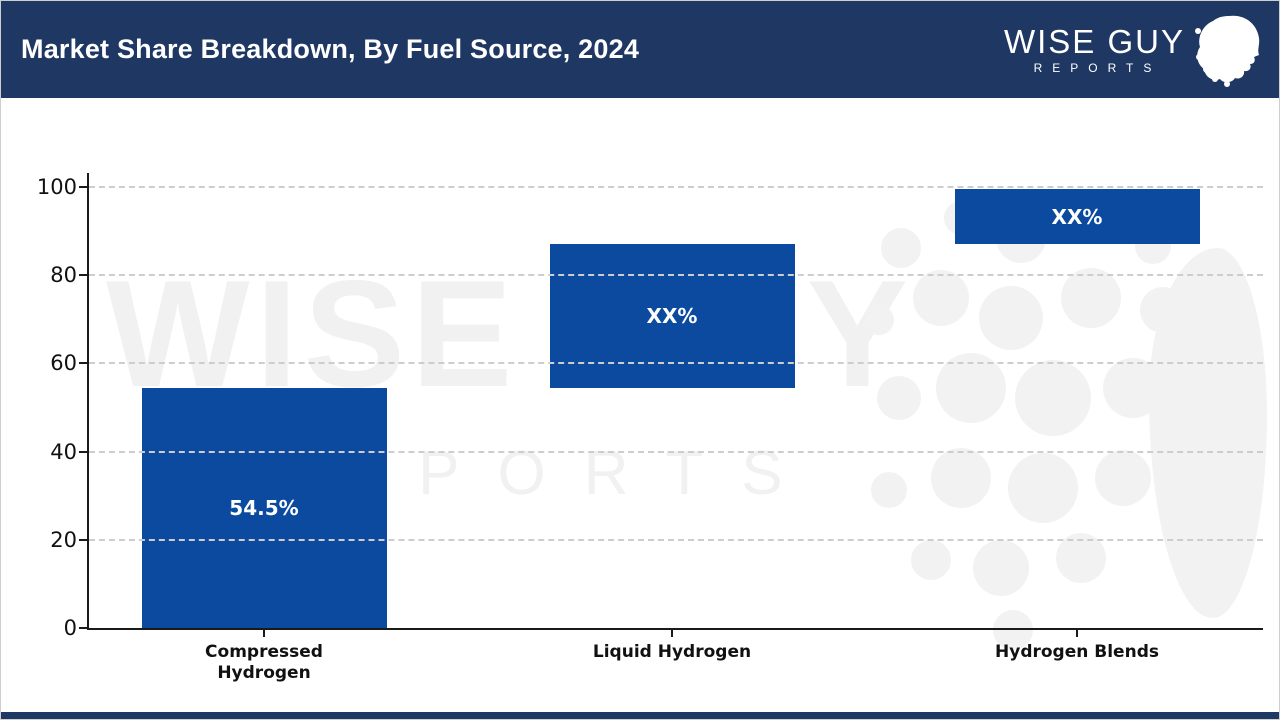 Image resolution: width=1280 pixels, height=720 pixels. Describe the element at coordinates (264, 662) in the screenshot. I see `x-category-label: Compressed Hydrogen` at that location.